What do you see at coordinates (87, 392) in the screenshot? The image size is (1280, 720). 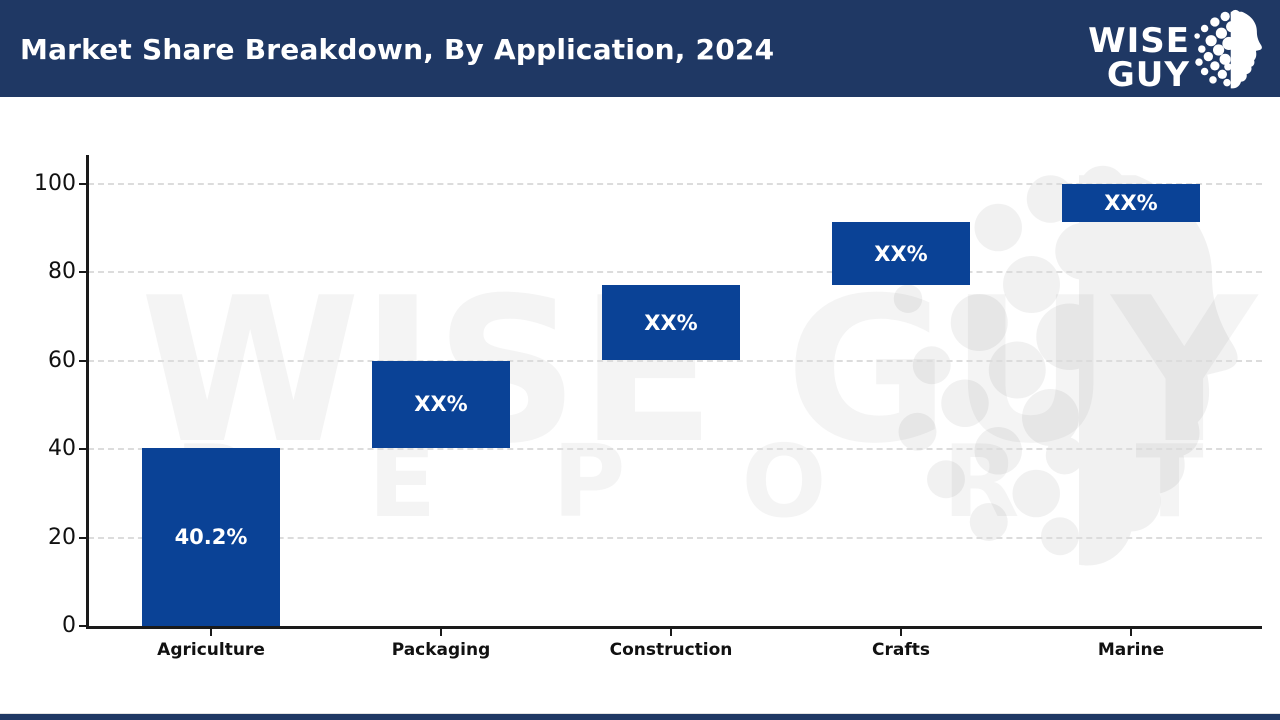 I see `y-axis-spine` at bounding box center [87, 392].